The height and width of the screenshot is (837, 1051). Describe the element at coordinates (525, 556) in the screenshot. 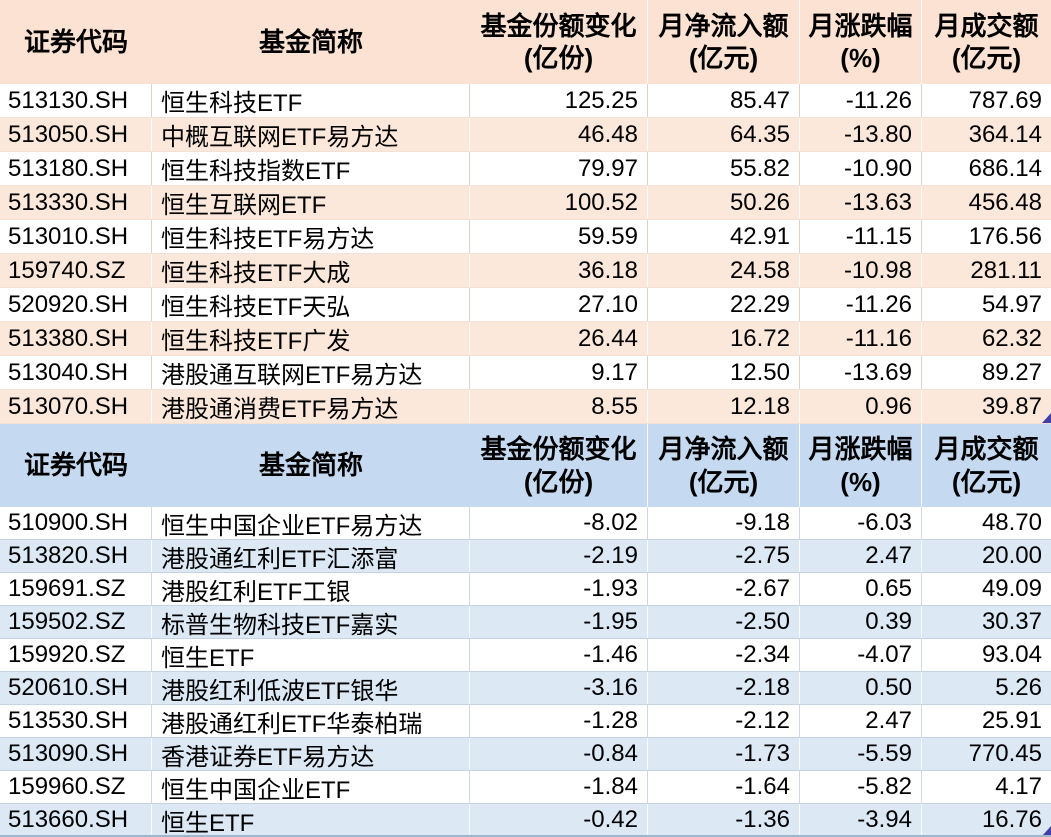

I see `table-row: 513820.SH 港股通红利ETF汇添富 -2.19 -2.75 2.47 20.00` at that location.